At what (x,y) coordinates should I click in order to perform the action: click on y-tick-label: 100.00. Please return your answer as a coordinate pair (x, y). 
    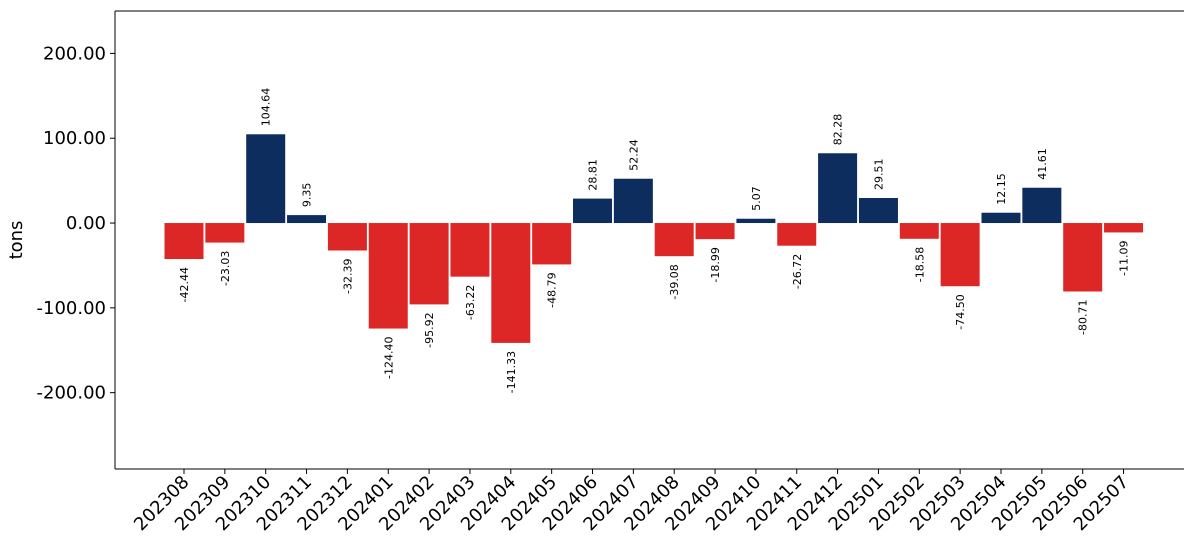
    Looking at the image, I should click on (74, 138).